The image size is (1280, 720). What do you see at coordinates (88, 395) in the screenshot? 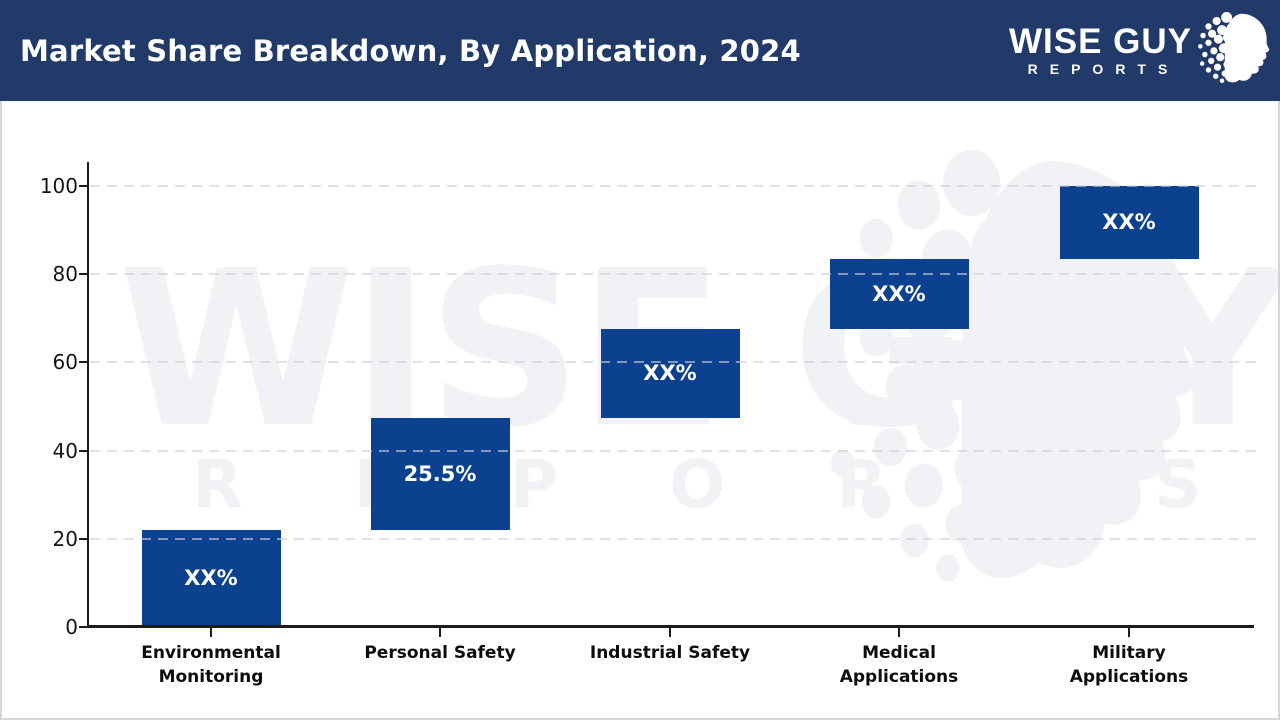
I see `y-axis-line` at bounding box center [88, 395].